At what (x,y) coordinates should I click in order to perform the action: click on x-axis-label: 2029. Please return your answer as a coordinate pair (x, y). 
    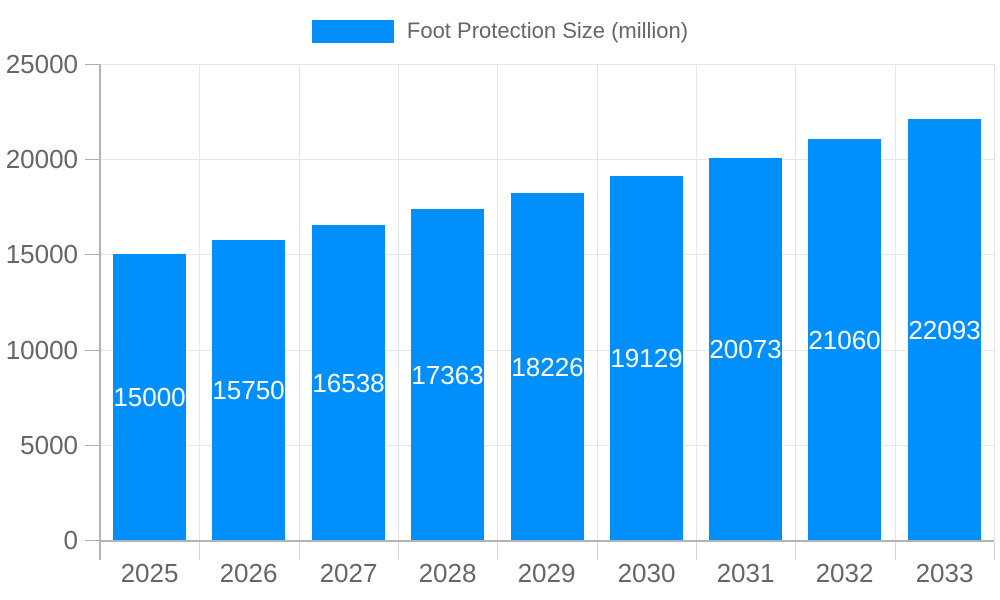
    Looking at the image, I should click on (546, 573).